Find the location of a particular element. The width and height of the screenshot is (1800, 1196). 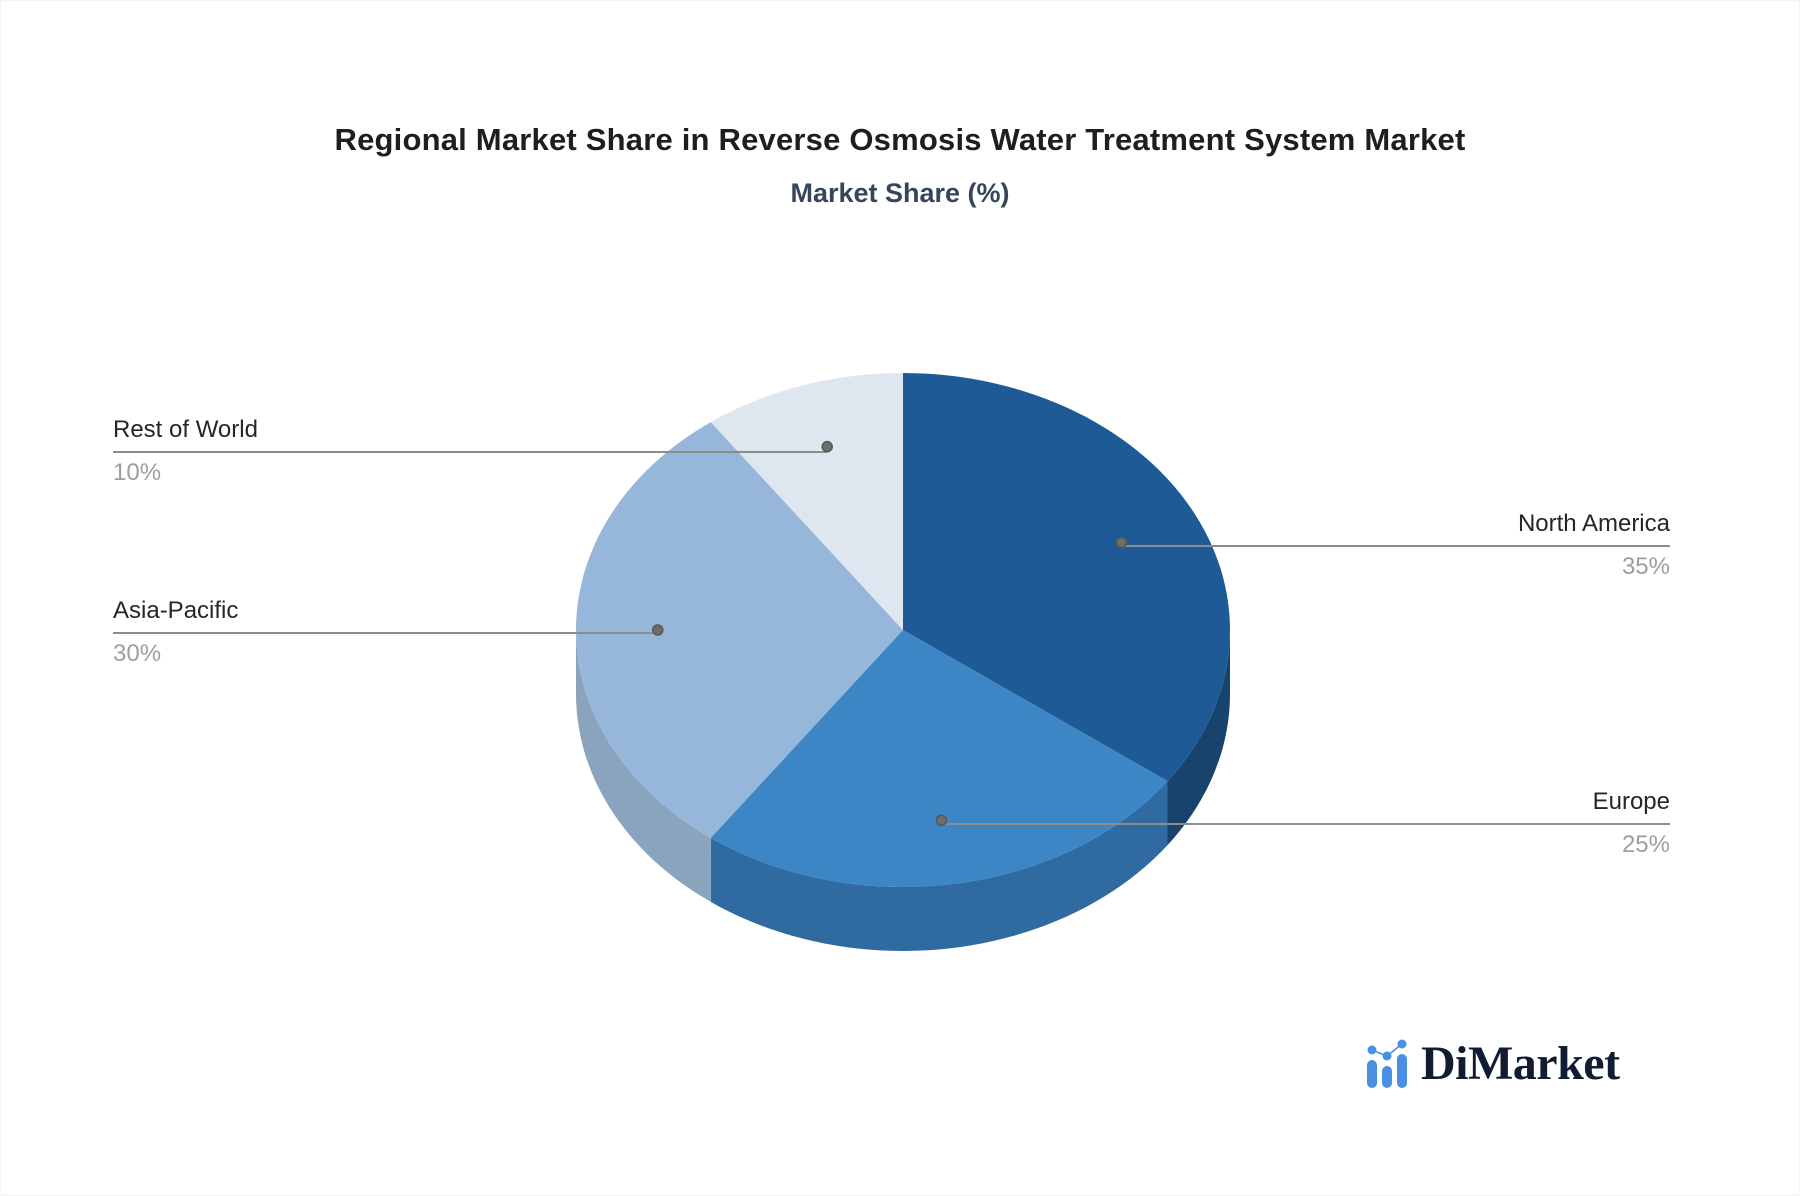

slice-label-name: Europe is located at coordinates (1631, 801).